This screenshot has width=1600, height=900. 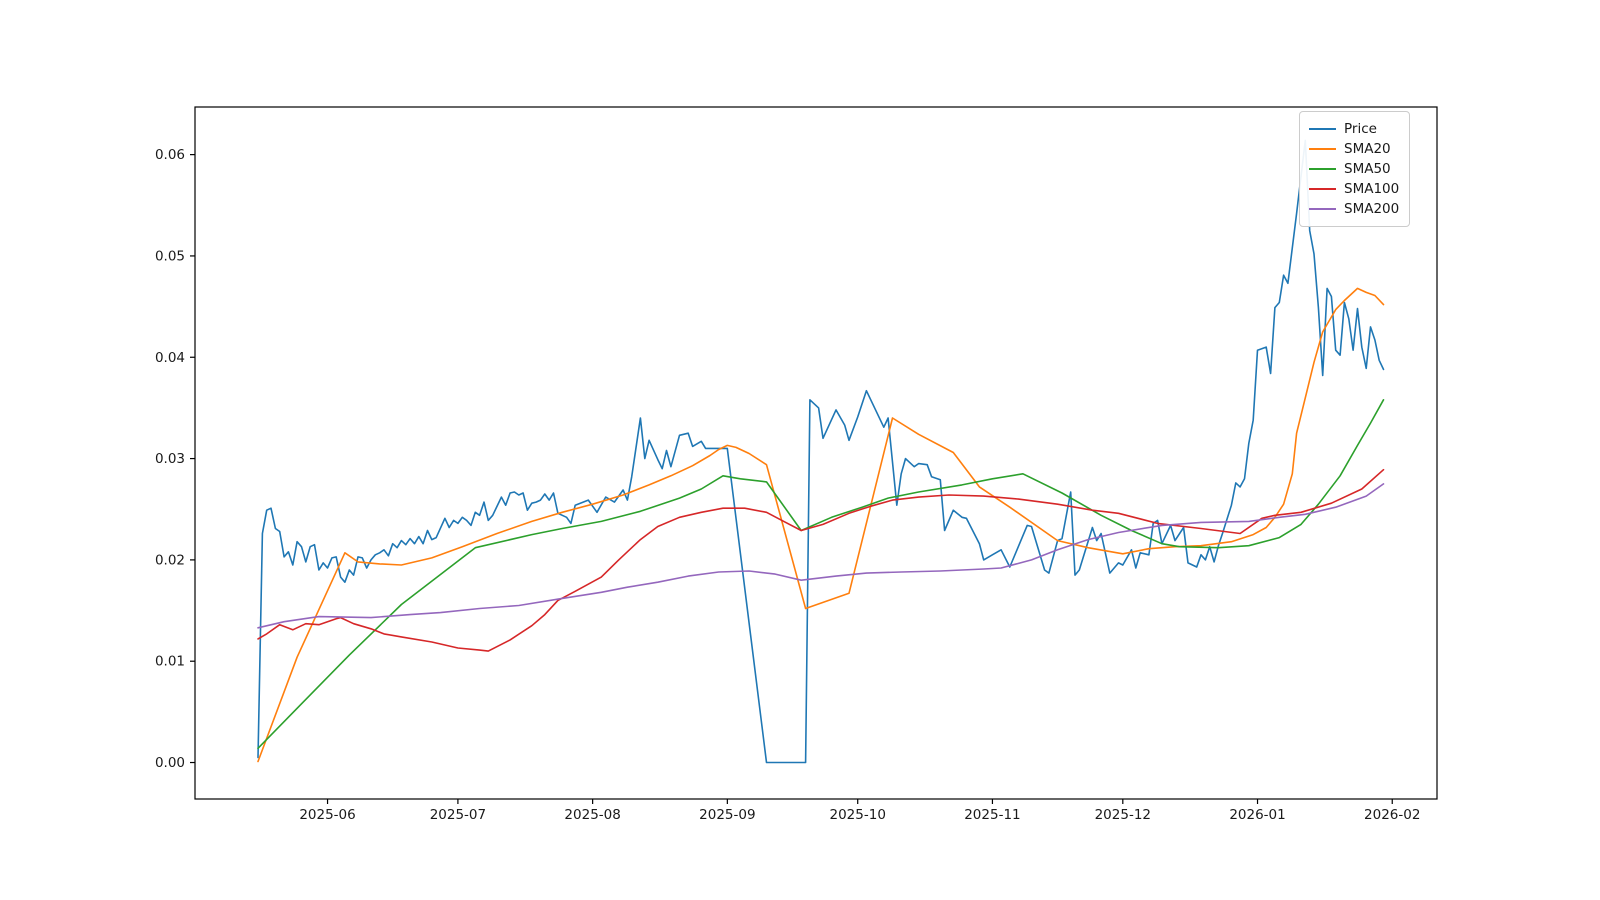 What do you see at coordinates (1322, 129) in the screenshot?
I see `price-line-swatch` at bounding box center [1322, 129].